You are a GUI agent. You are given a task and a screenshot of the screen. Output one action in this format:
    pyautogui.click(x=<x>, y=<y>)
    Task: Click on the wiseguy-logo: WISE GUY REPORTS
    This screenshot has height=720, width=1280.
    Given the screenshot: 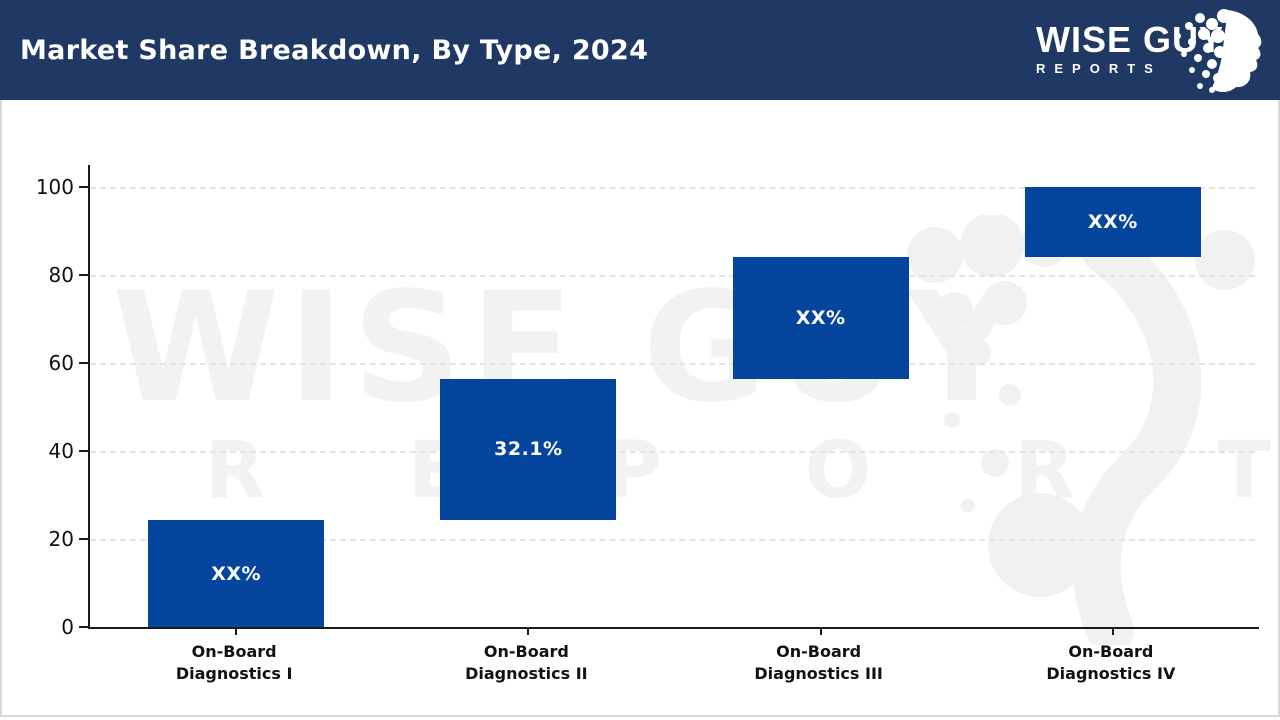 What is the action you would take?
    pyautogui.click(x=1137, y=51)
    